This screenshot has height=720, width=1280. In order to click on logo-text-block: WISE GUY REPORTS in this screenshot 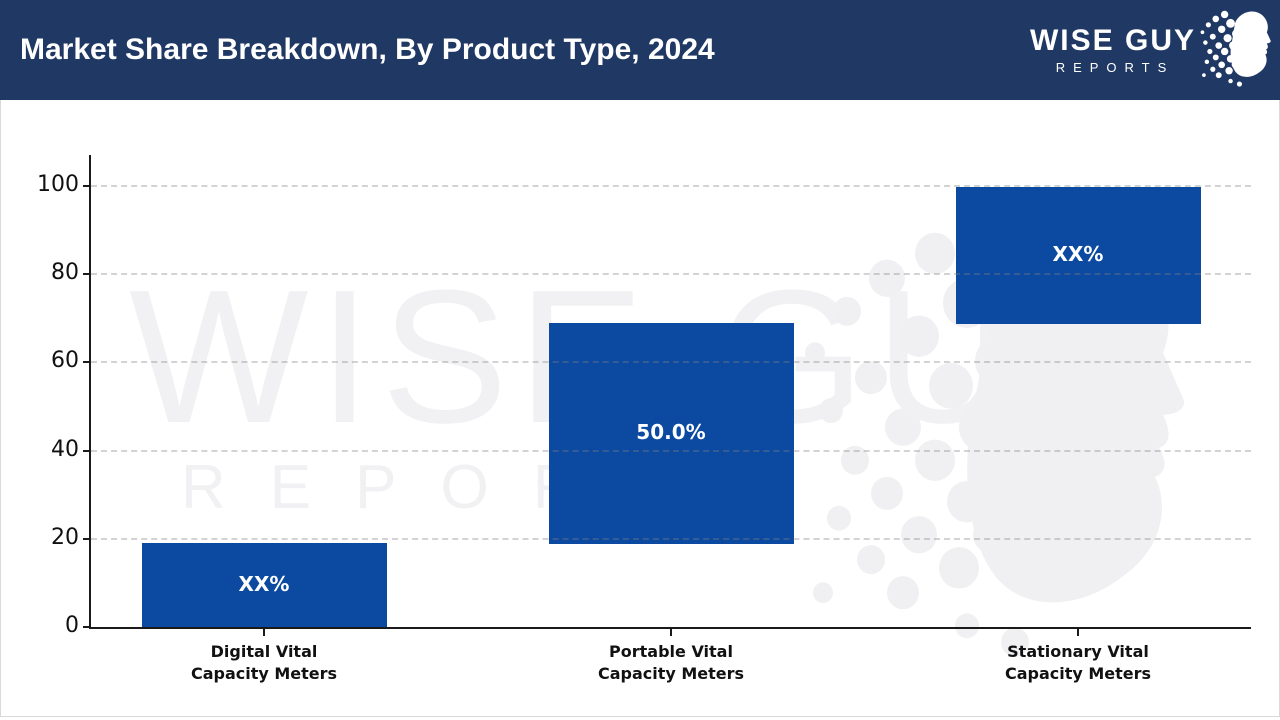, I will do `click(1112, 50)`.